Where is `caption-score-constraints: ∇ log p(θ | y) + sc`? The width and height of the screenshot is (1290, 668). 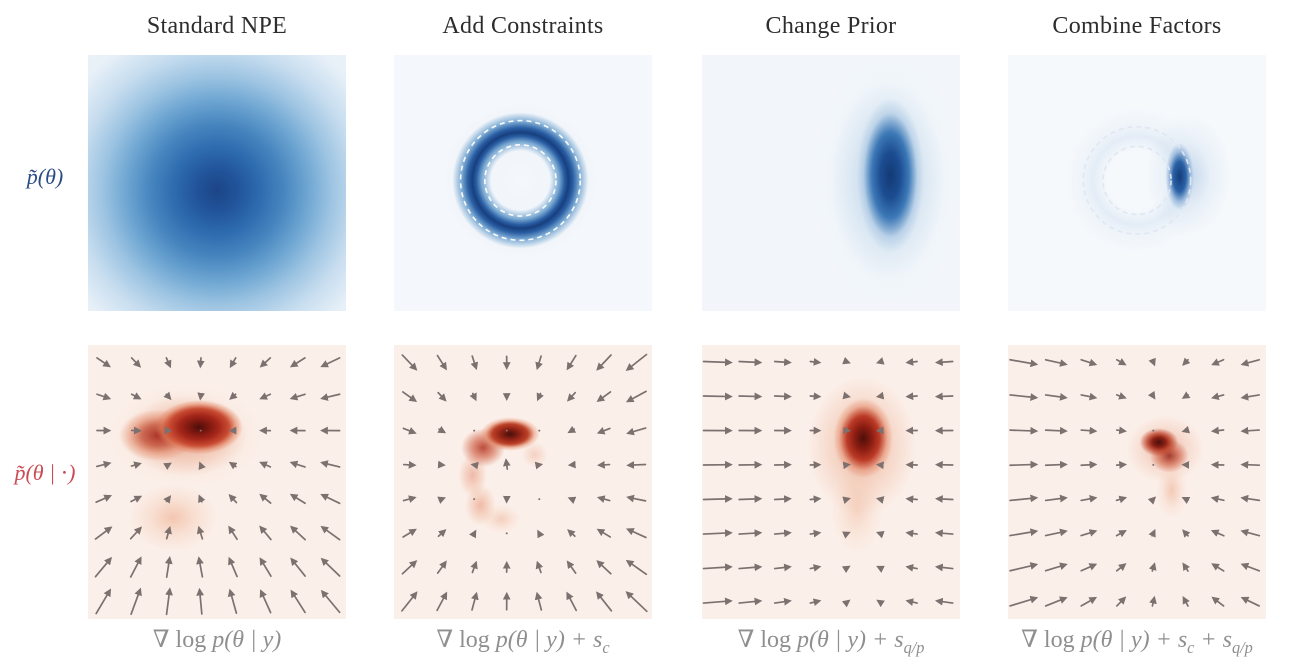
caption-score-constraints: ∇ log p(θ | y) + sc is located at coordinates (523, 642).